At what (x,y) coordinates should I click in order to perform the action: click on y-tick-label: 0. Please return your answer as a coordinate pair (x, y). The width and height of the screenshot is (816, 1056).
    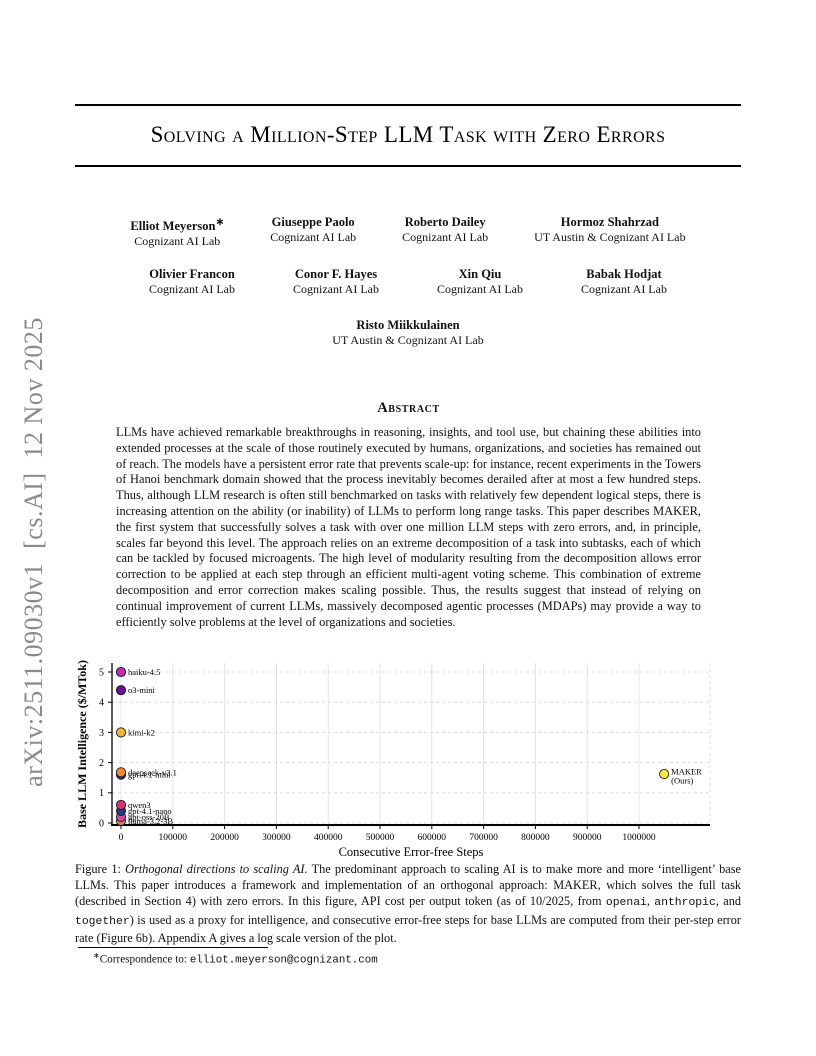
    Looking at the image, I should click on (101, 823).